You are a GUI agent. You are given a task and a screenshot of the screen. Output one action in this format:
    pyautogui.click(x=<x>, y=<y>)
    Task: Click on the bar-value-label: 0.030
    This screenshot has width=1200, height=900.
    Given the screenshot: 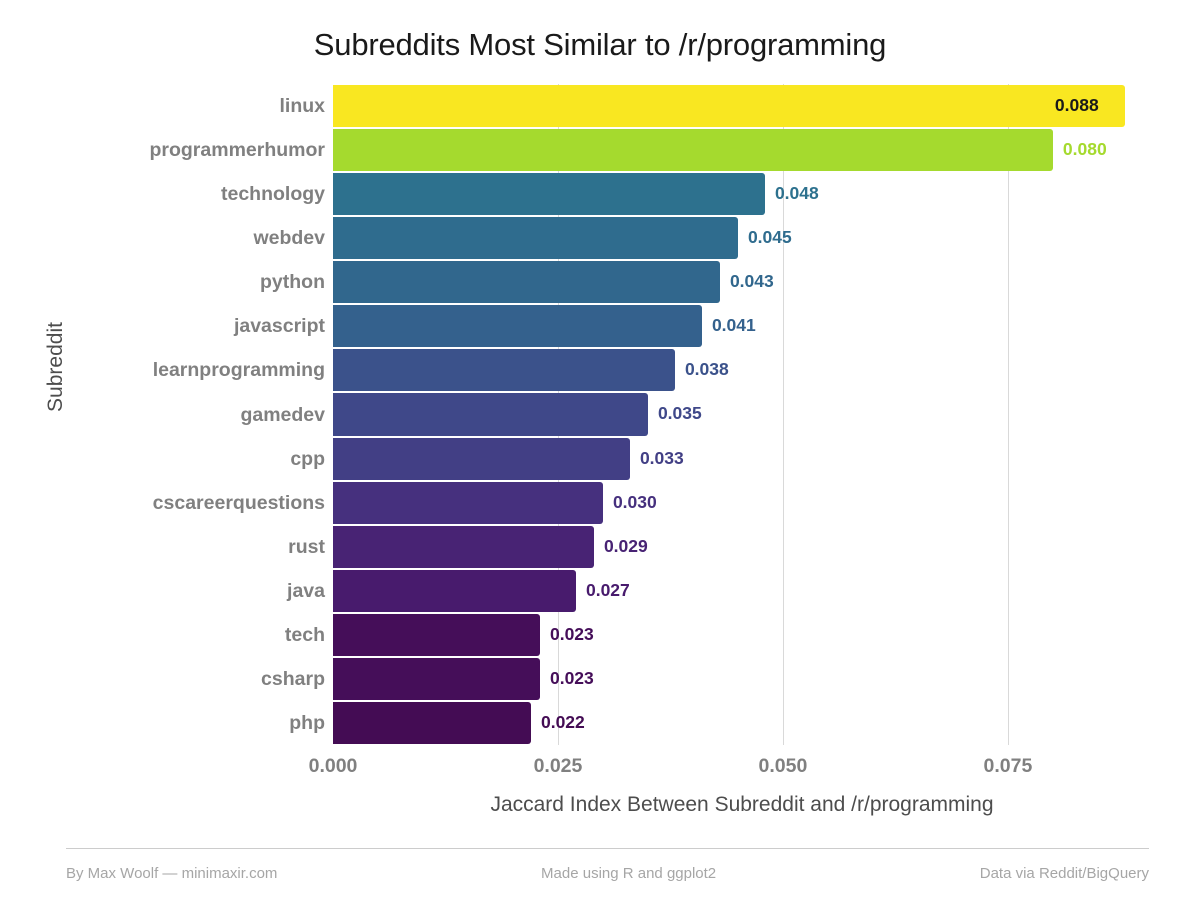 What is the action you would take?
    pyautogui.click(x=634, y=501)
    